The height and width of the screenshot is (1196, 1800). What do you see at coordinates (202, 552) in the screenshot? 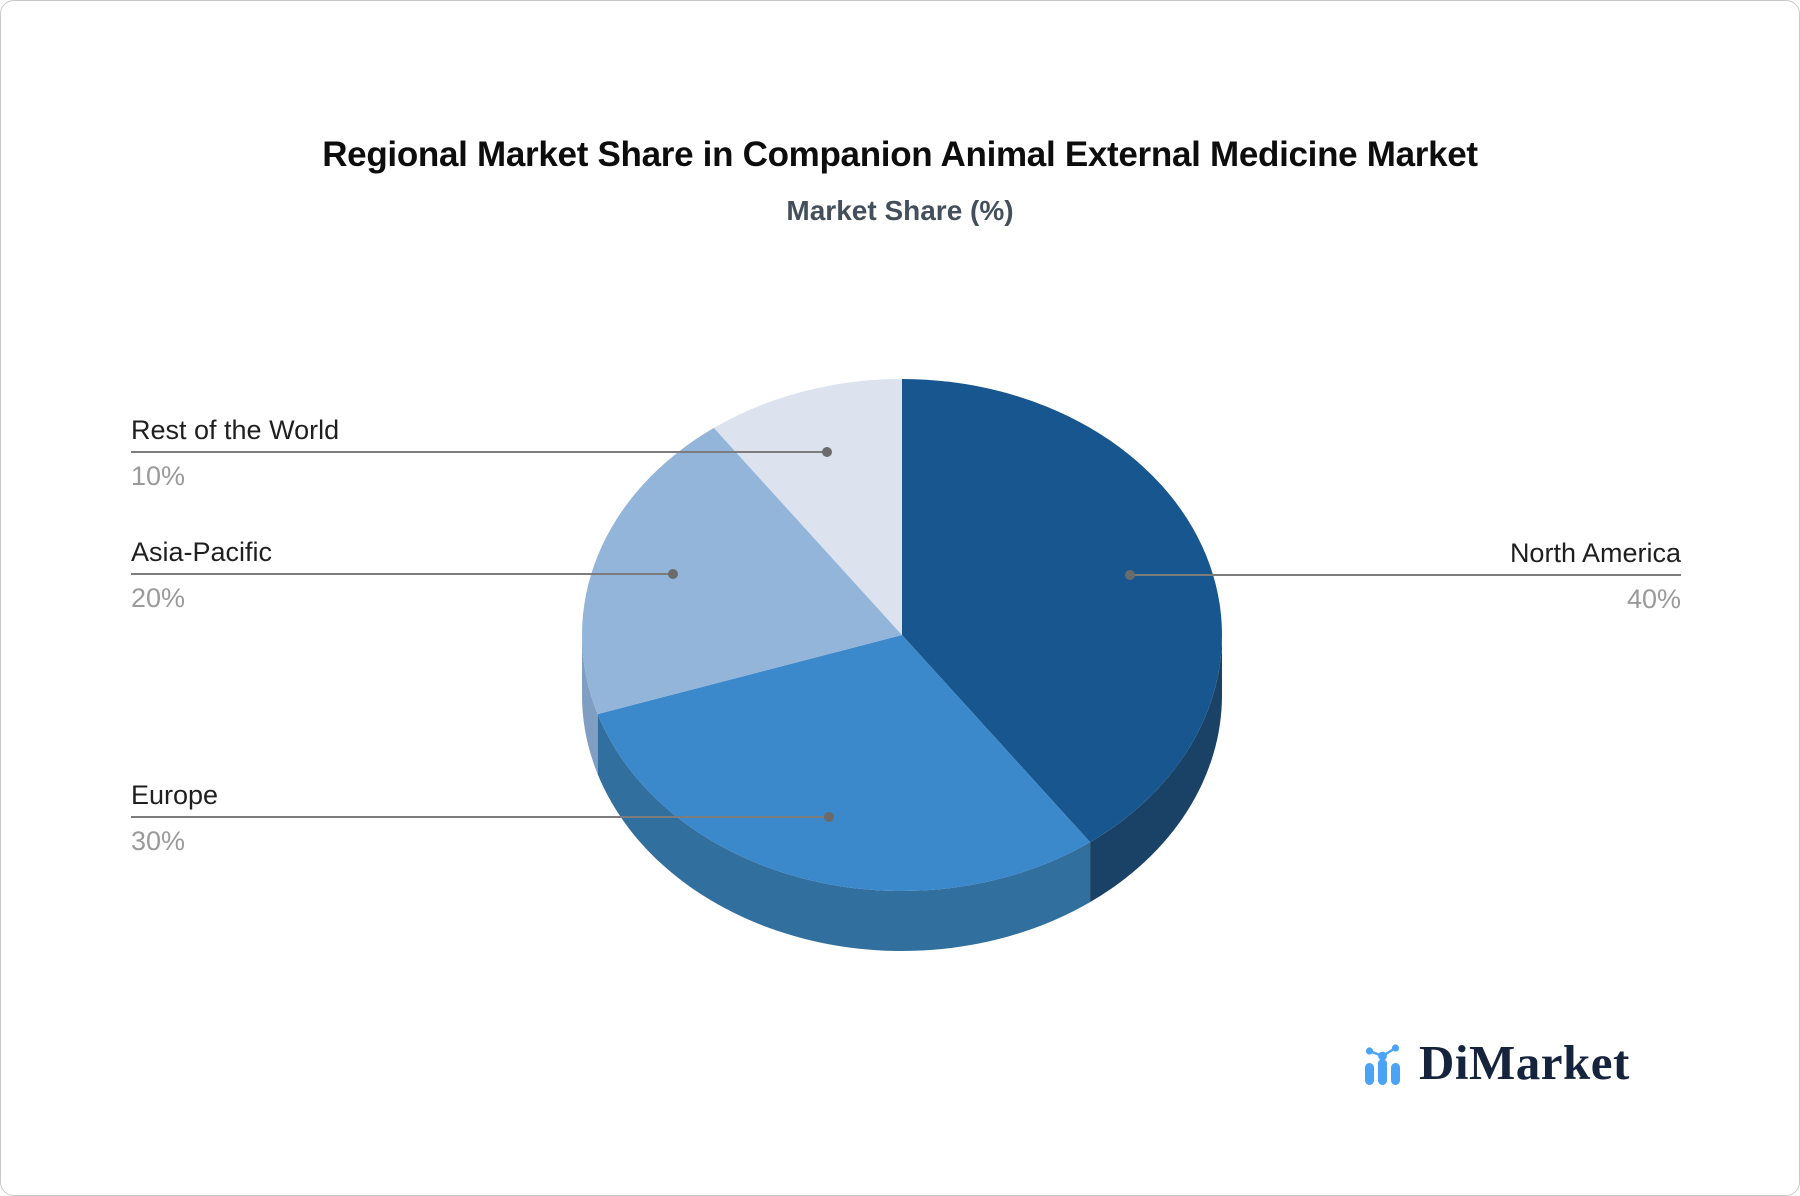
I see `callout-label-asia-pacific: Asia-Pacific` at bounding box center [202, 552].